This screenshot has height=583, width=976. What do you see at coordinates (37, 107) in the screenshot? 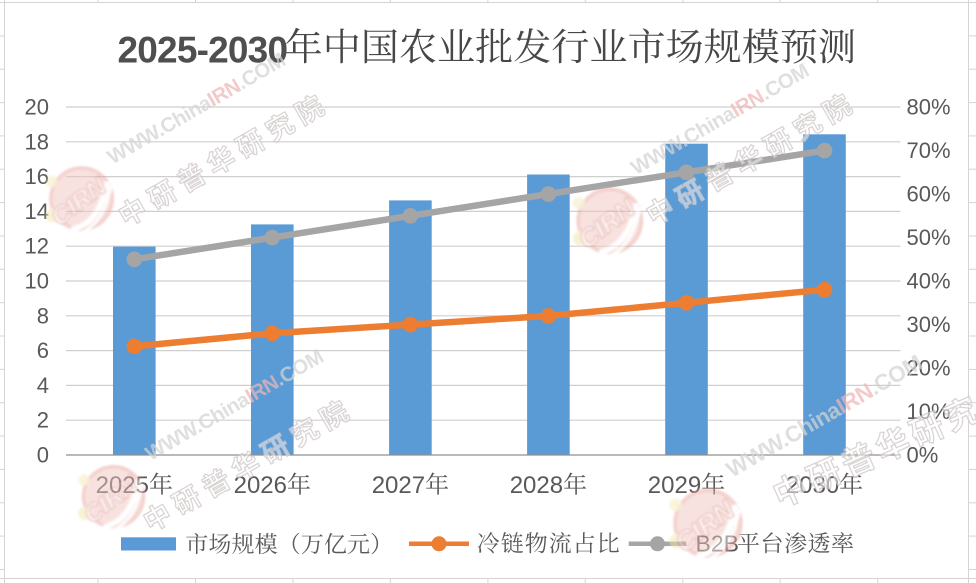
I see `svg-text: 20` at bounding box center [37, 107].